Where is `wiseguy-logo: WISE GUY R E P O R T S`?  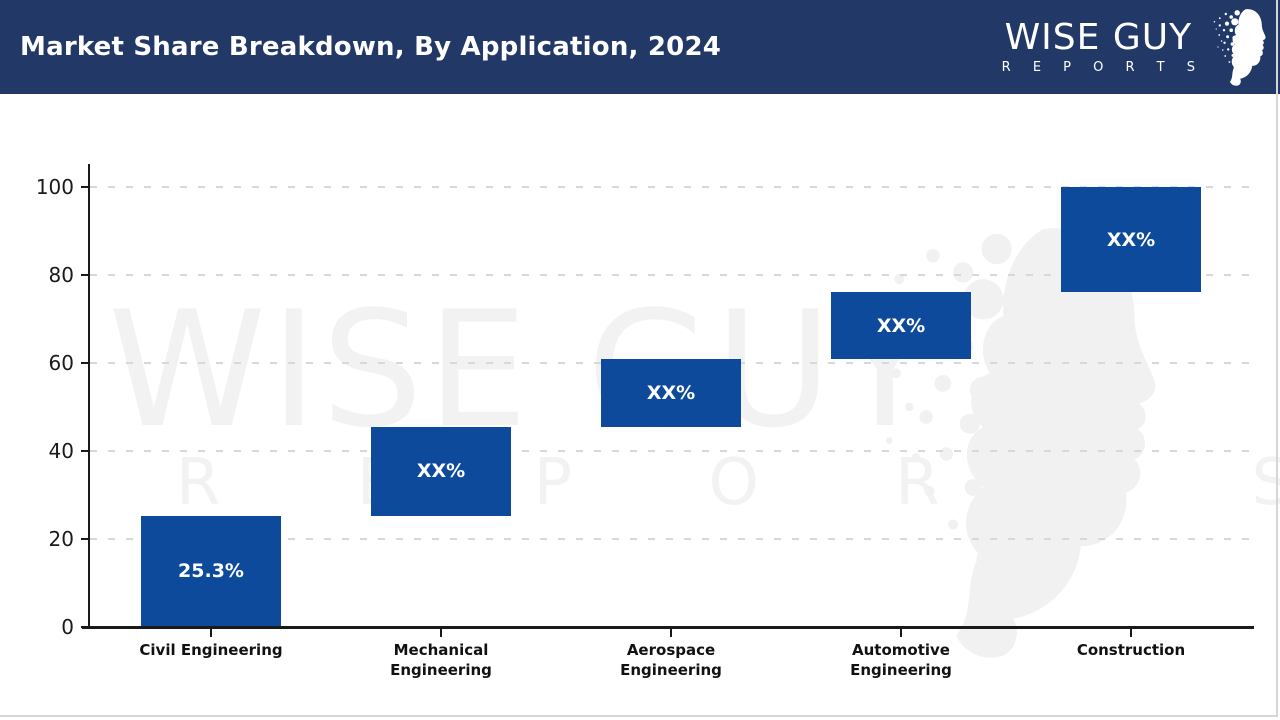 wiseguy-logo: WISE GUY R E P O R T S is located at coordinates (1129, 47).